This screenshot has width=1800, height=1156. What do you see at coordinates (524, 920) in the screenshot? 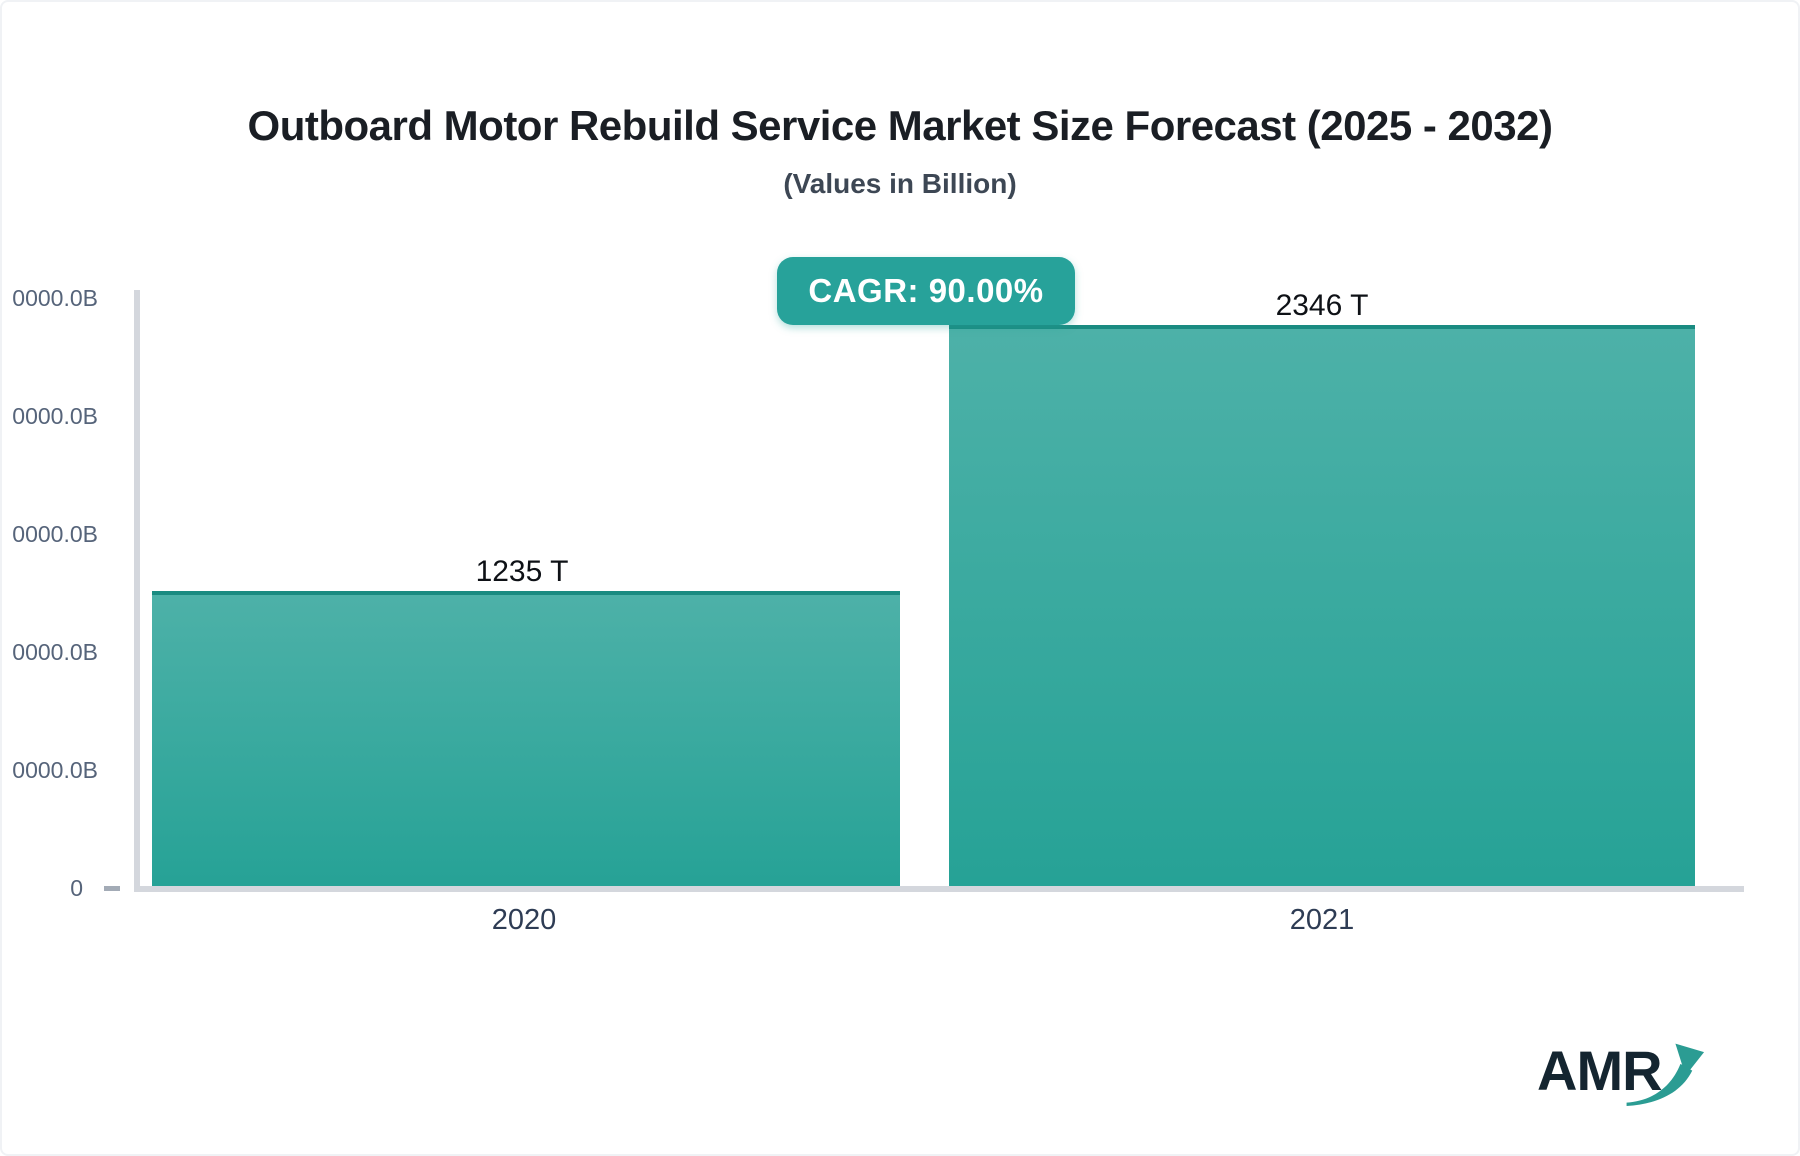
I see `x-axis-label-2020: 2020` at bounding box center [524, 920].